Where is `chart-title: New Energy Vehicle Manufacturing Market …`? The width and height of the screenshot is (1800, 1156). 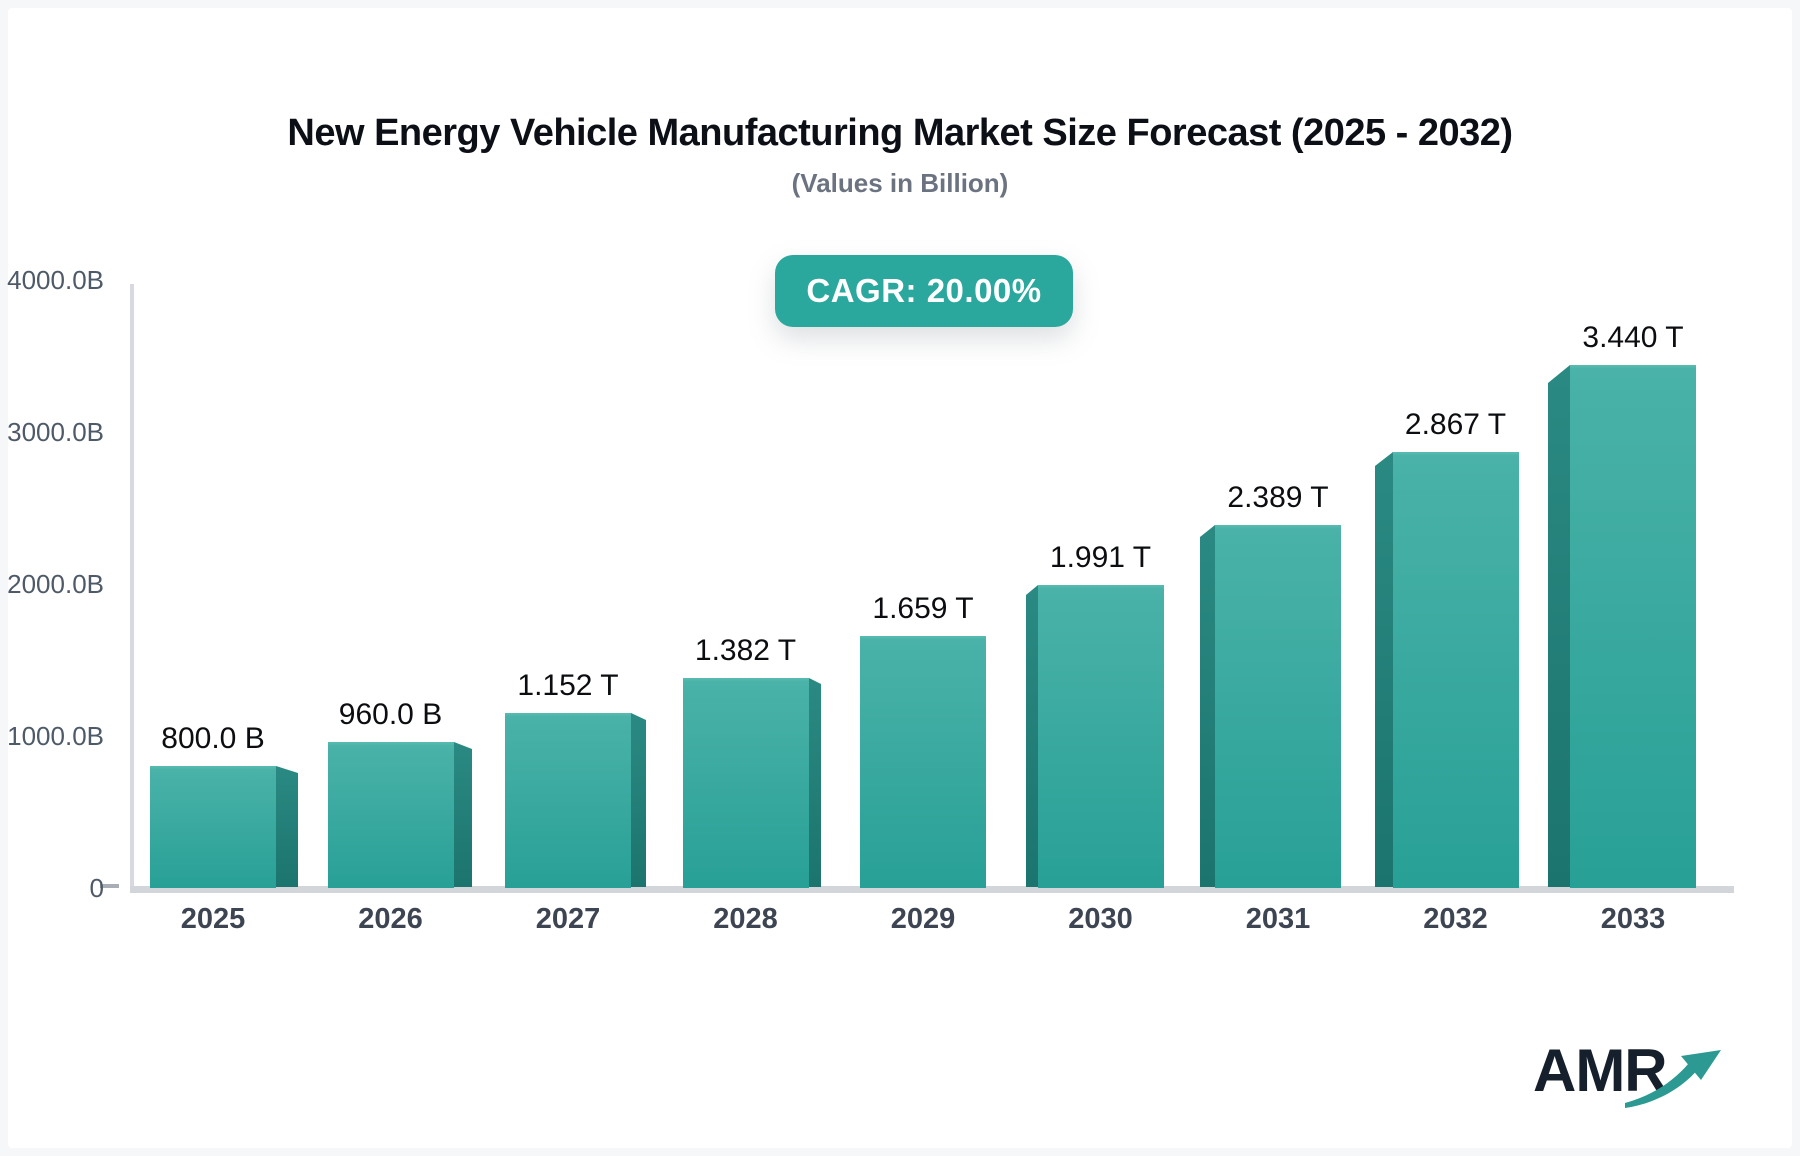
chart-title: New Energy Vehicle Manufacturing Market … is located at coordinates (900, 133).